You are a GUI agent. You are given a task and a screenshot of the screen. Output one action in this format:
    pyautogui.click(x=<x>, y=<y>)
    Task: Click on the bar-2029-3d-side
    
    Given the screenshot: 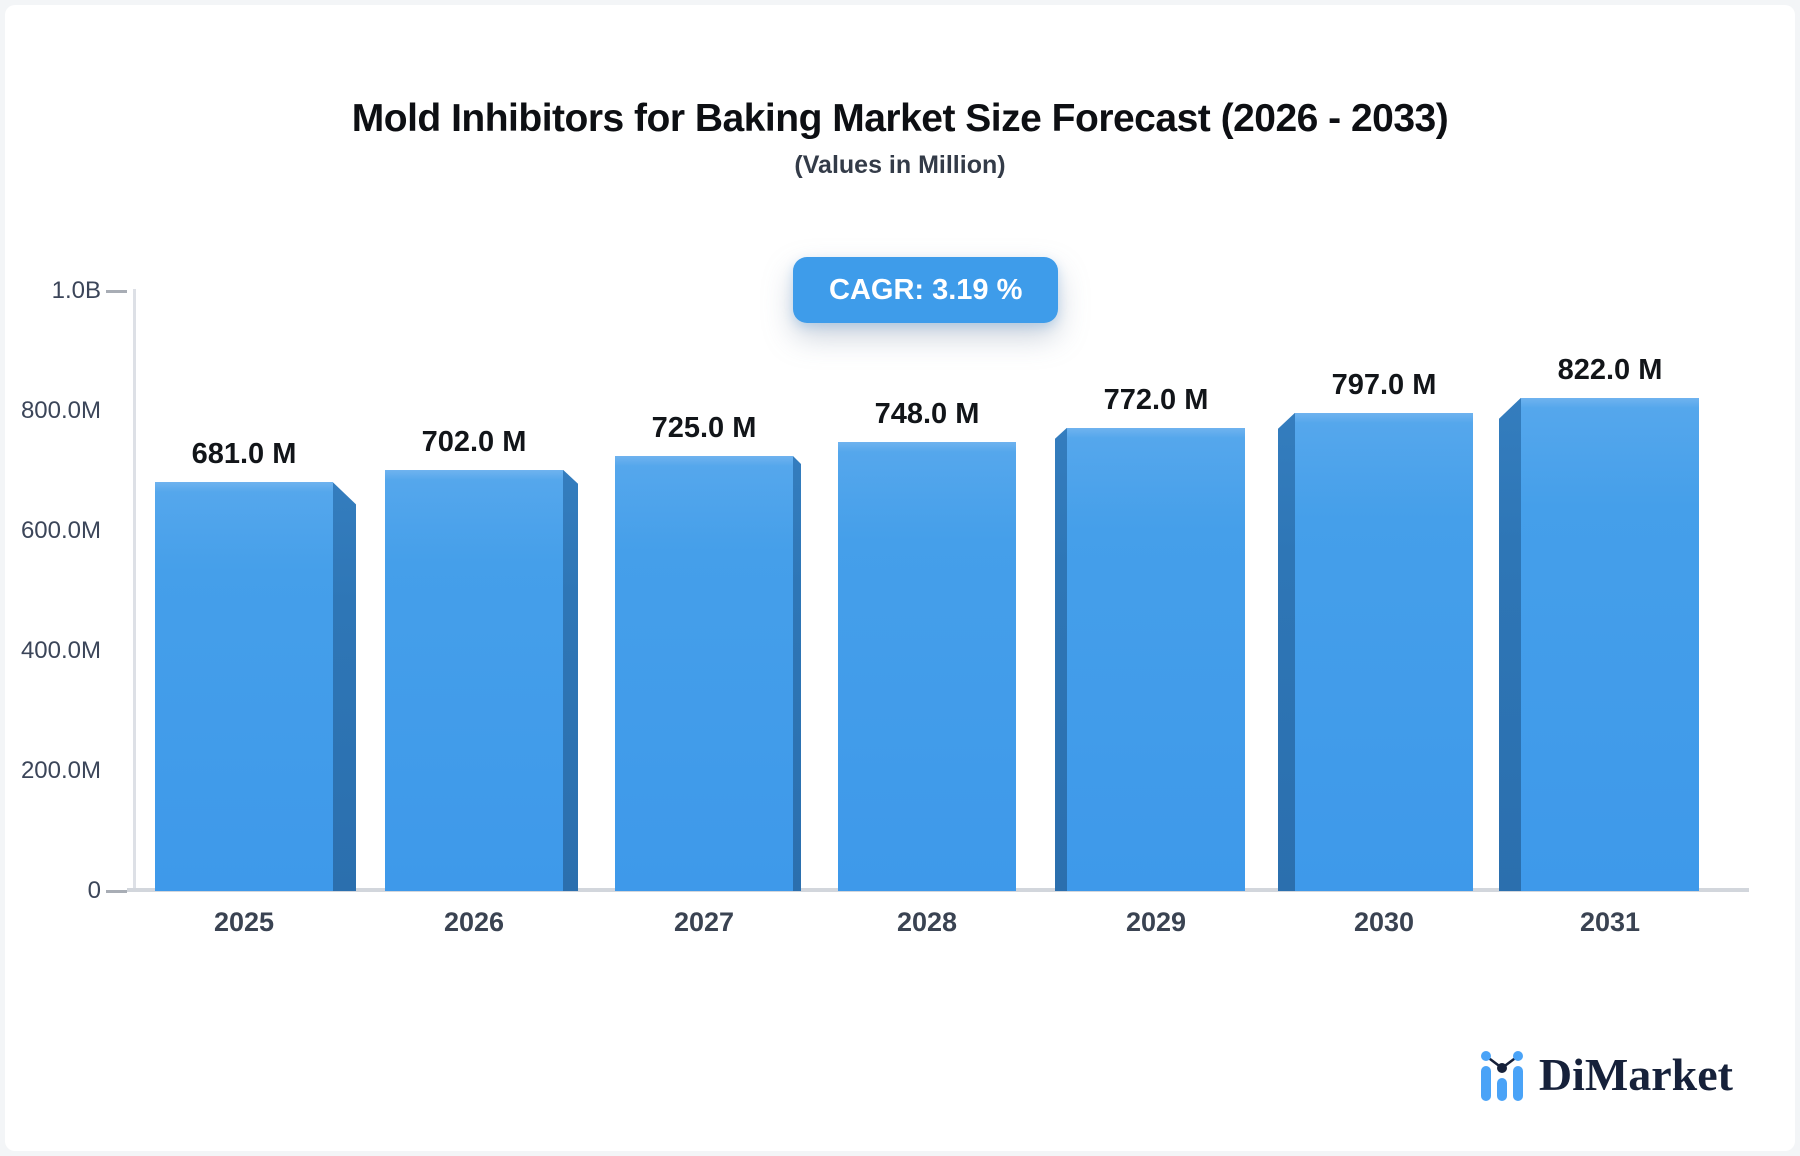 What is the action you would take?
    pyautogui.click(x=1061, y=659)
    